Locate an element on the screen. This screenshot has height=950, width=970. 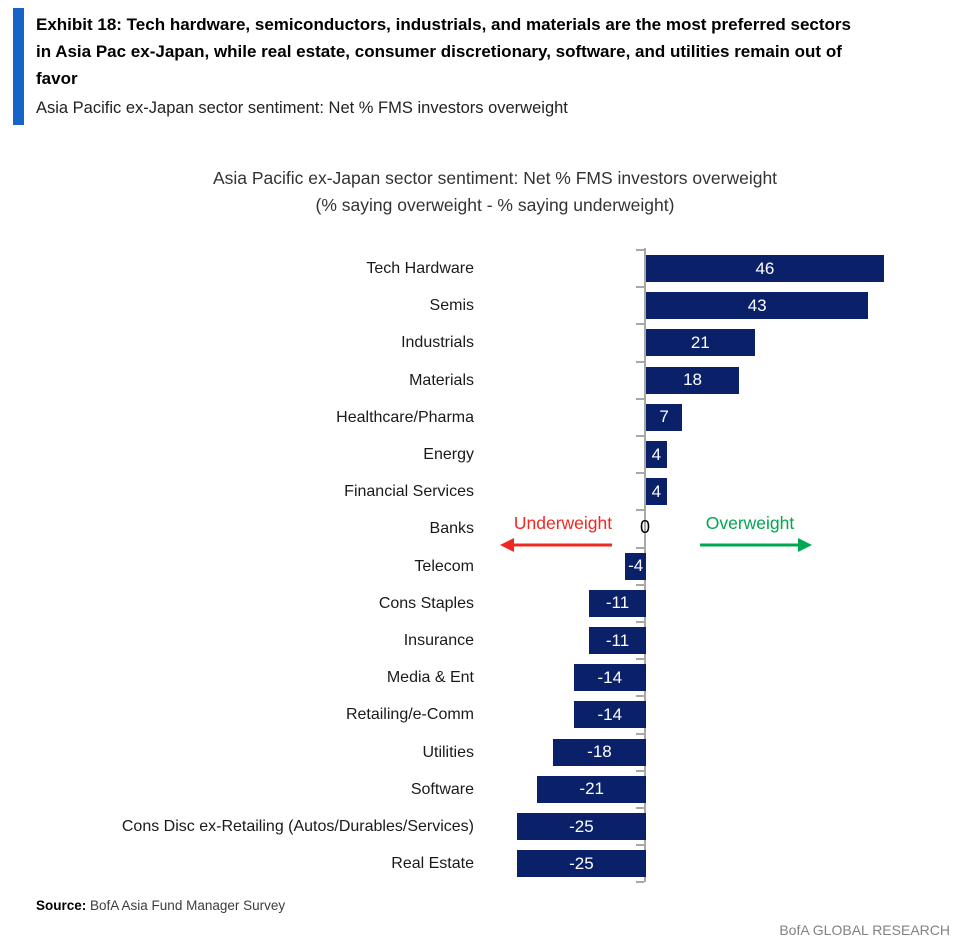
category-label: Semis is located at coordinates (451, 306).